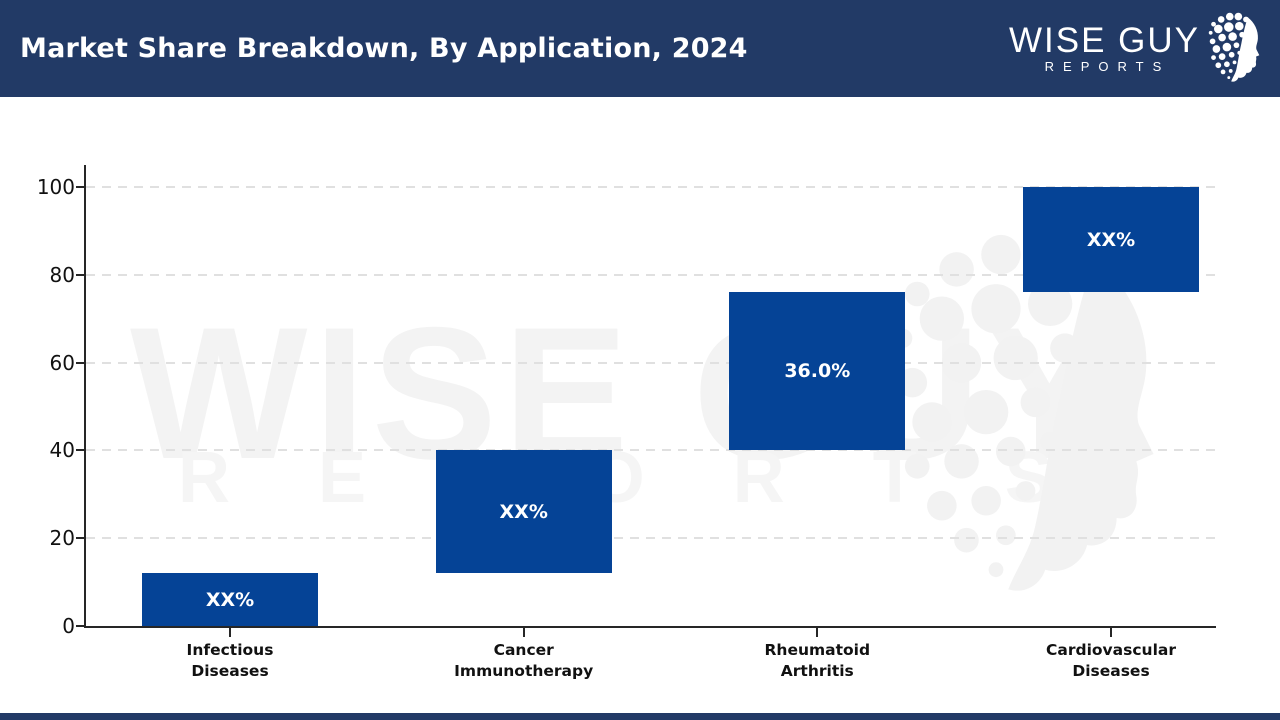  I want to click on x-category-label-1: Cancer Immunotherapy, so click(524, 660).